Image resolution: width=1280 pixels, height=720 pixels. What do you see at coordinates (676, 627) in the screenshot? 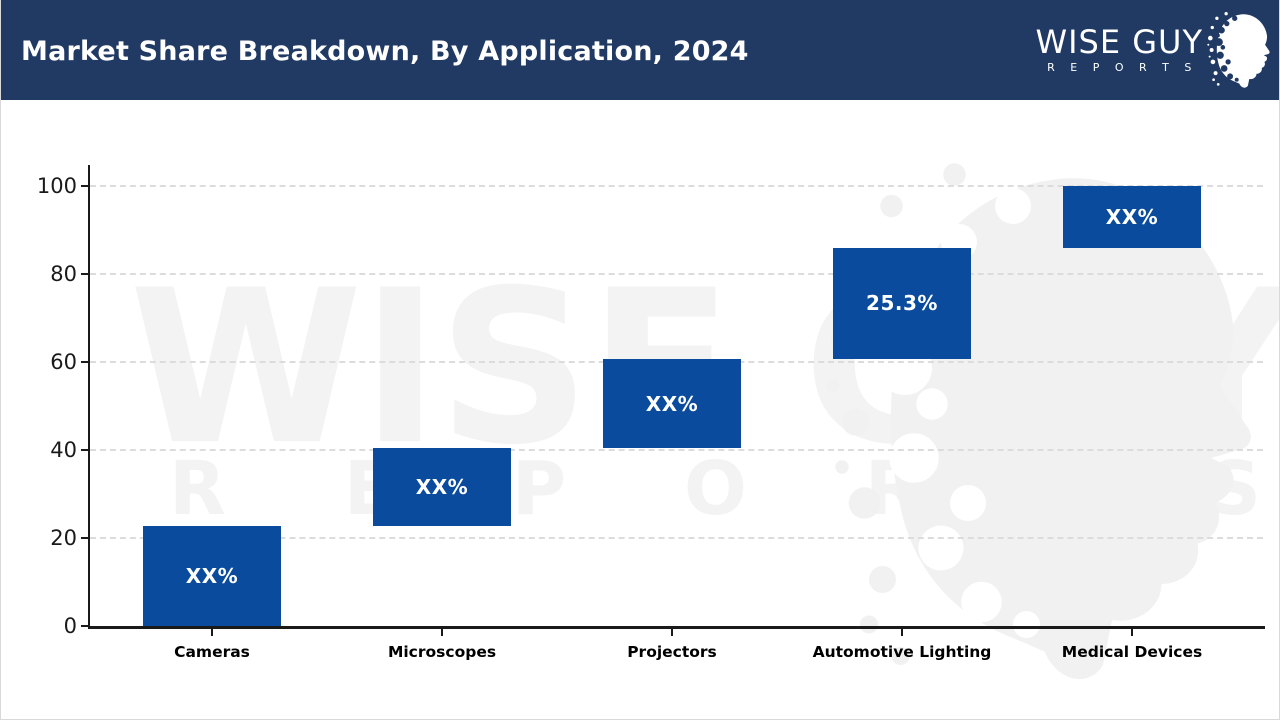
I see `x-axis-line` at bounding box center [676, 627].